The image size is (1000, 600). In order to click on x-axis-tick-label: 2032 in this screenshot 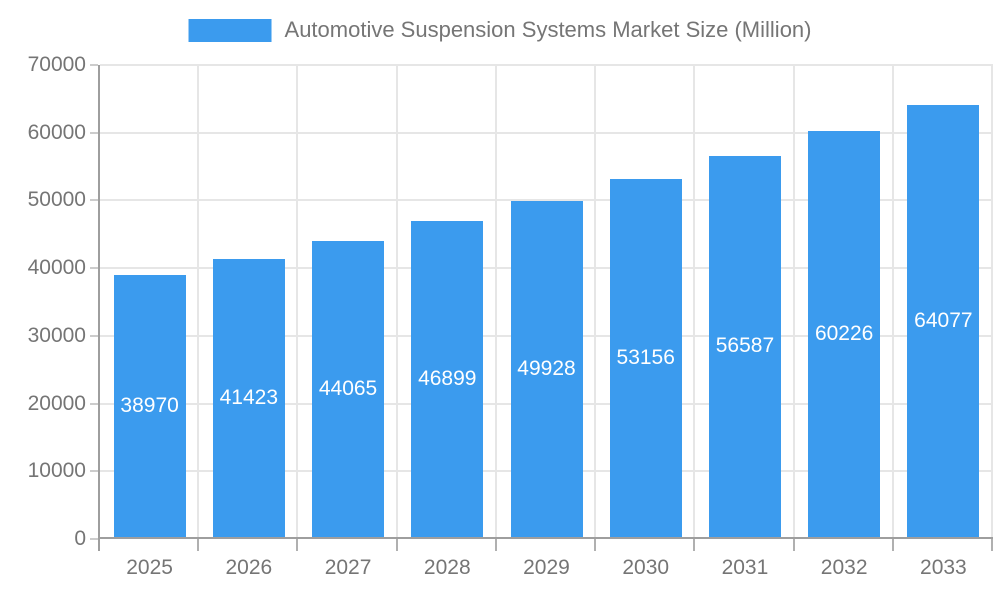, I will do `click(844, 567)`.